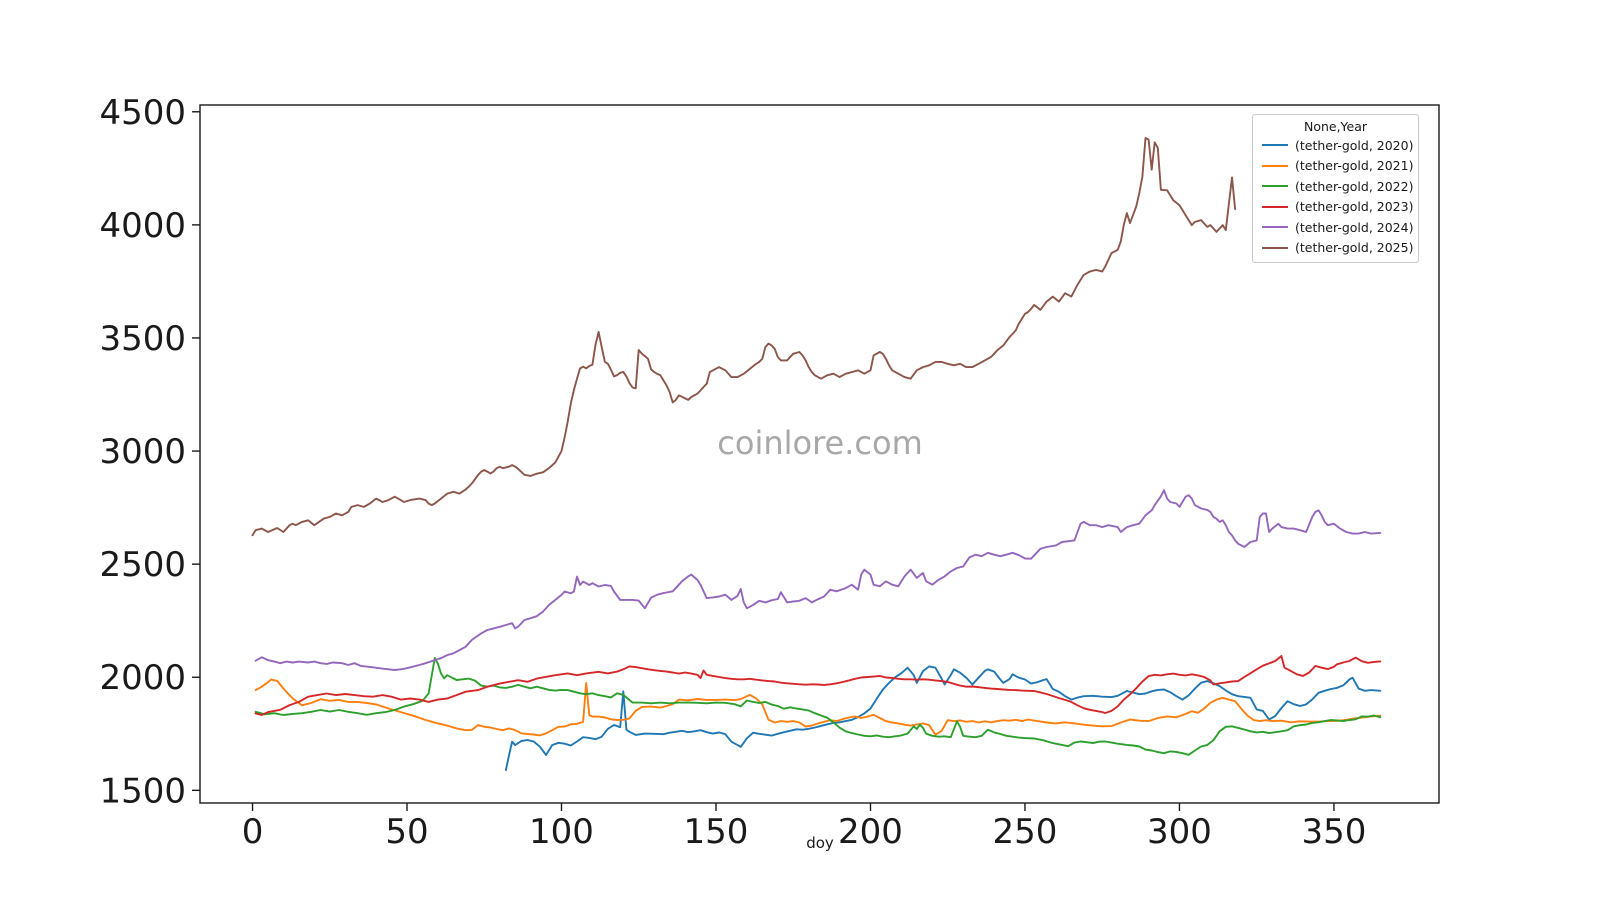  Describe the element at coordinates (253, 832) in the screenshot. I see `x-tick-label: 0` at that location.